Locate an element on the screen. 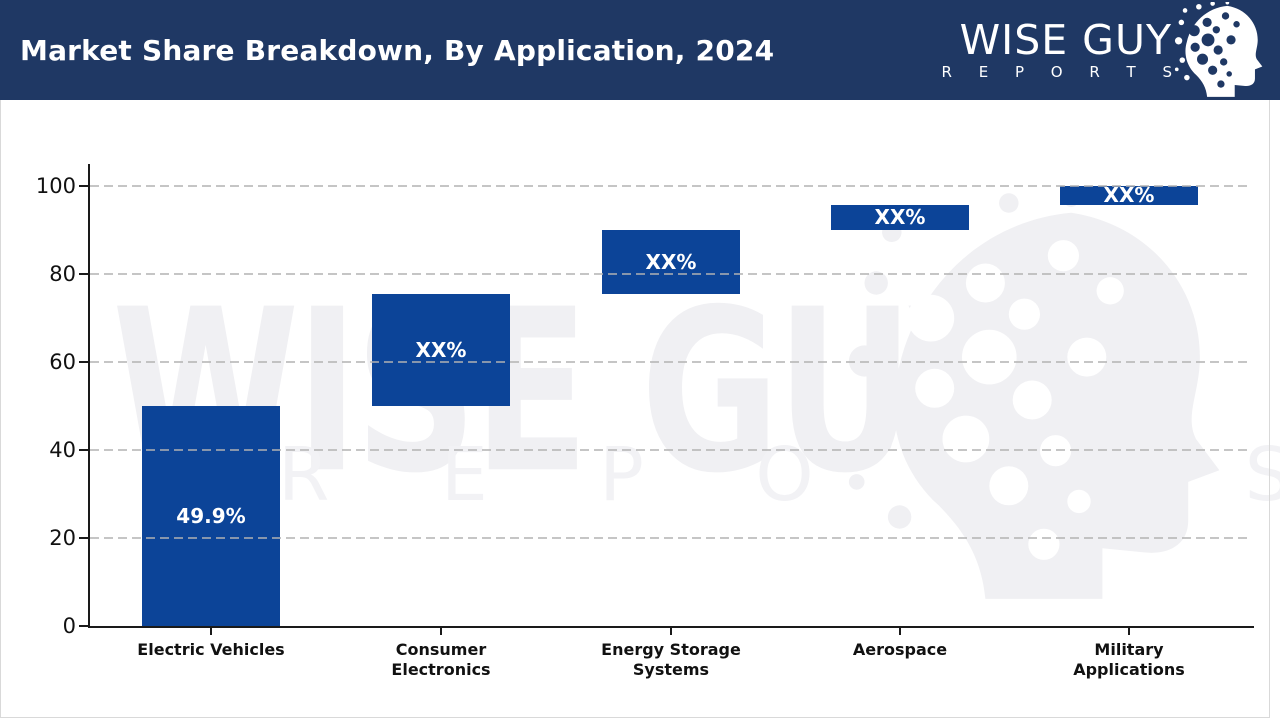 The image size is (1280, 720). x-category-label-4: Military Applications is located at coordinates (1129, 660).